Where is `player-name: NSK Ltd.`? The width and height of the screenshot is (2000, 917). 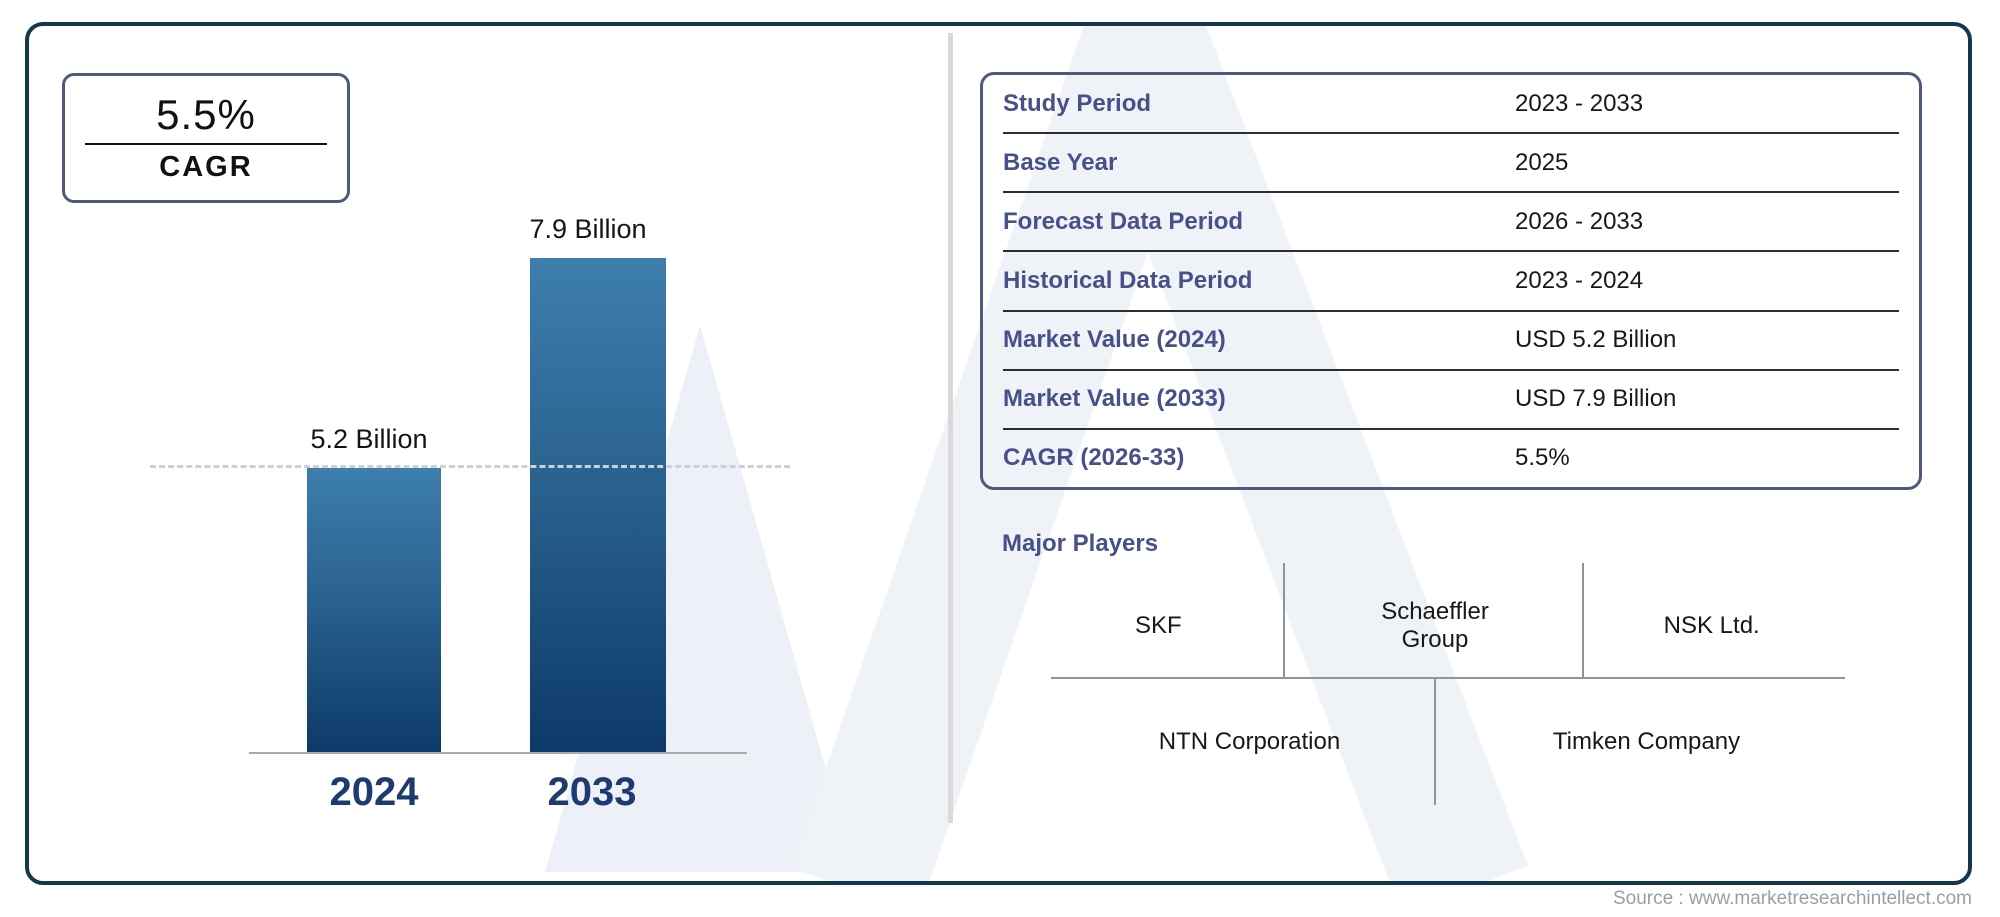 player-name: NSK Ltd. is located at coordinates (1711, 625).